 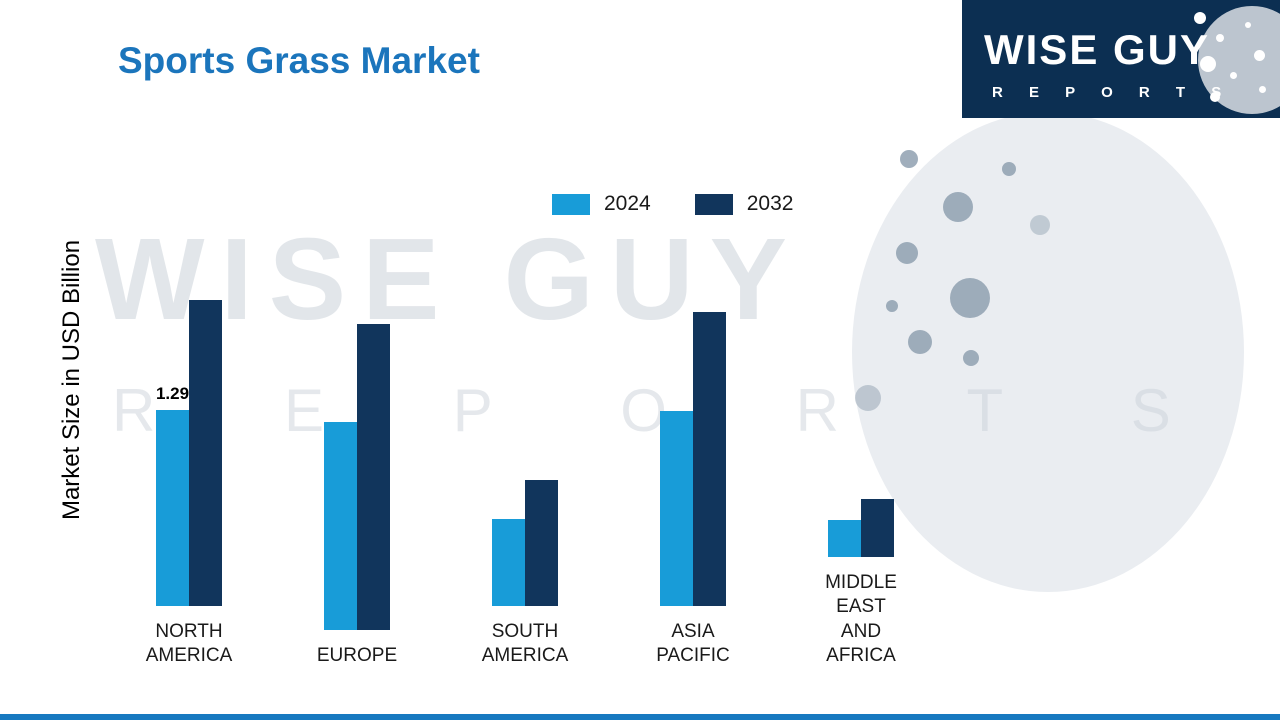 What do you see at coordinates (508, 562) in the screenshot?
I see `bar-2024-south-america` at bounding box center [508, 562].